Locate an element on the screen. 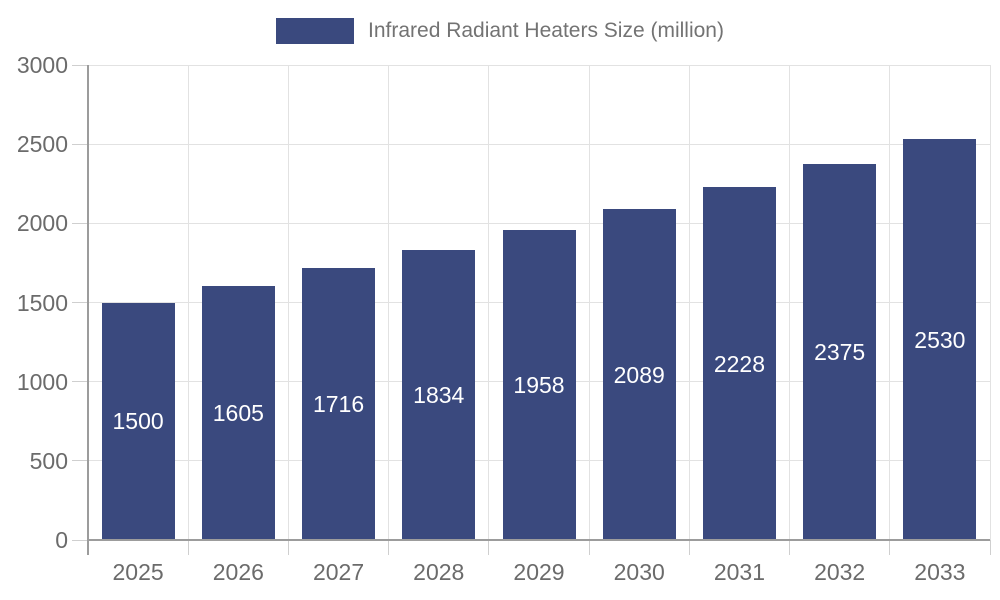 This screenshot has height=600, width=1000. x-axis-tick-label: 2027 is located at coordinates (338, 572).